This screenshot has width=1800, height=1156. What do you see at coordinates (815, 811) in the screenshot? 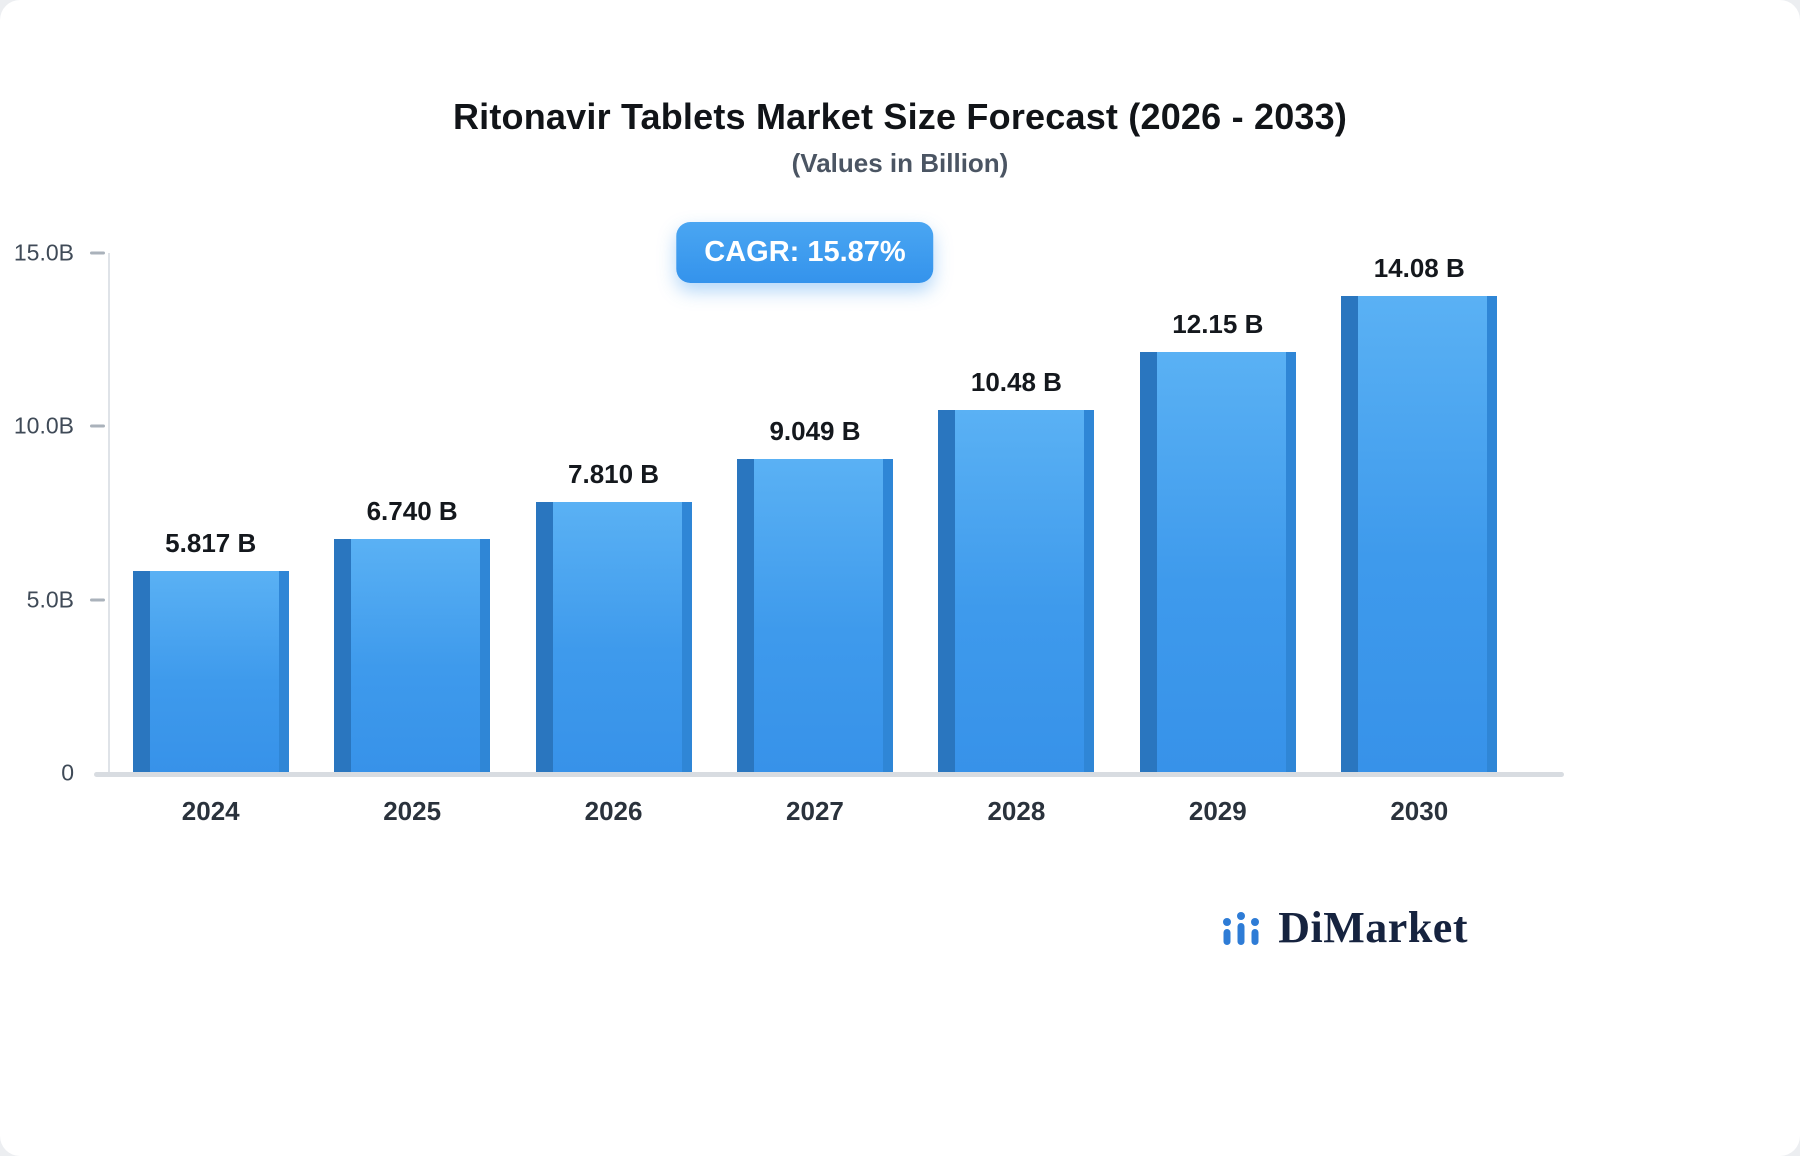
I see `x-tick-label: 2027` at bounding box center [815, 811].